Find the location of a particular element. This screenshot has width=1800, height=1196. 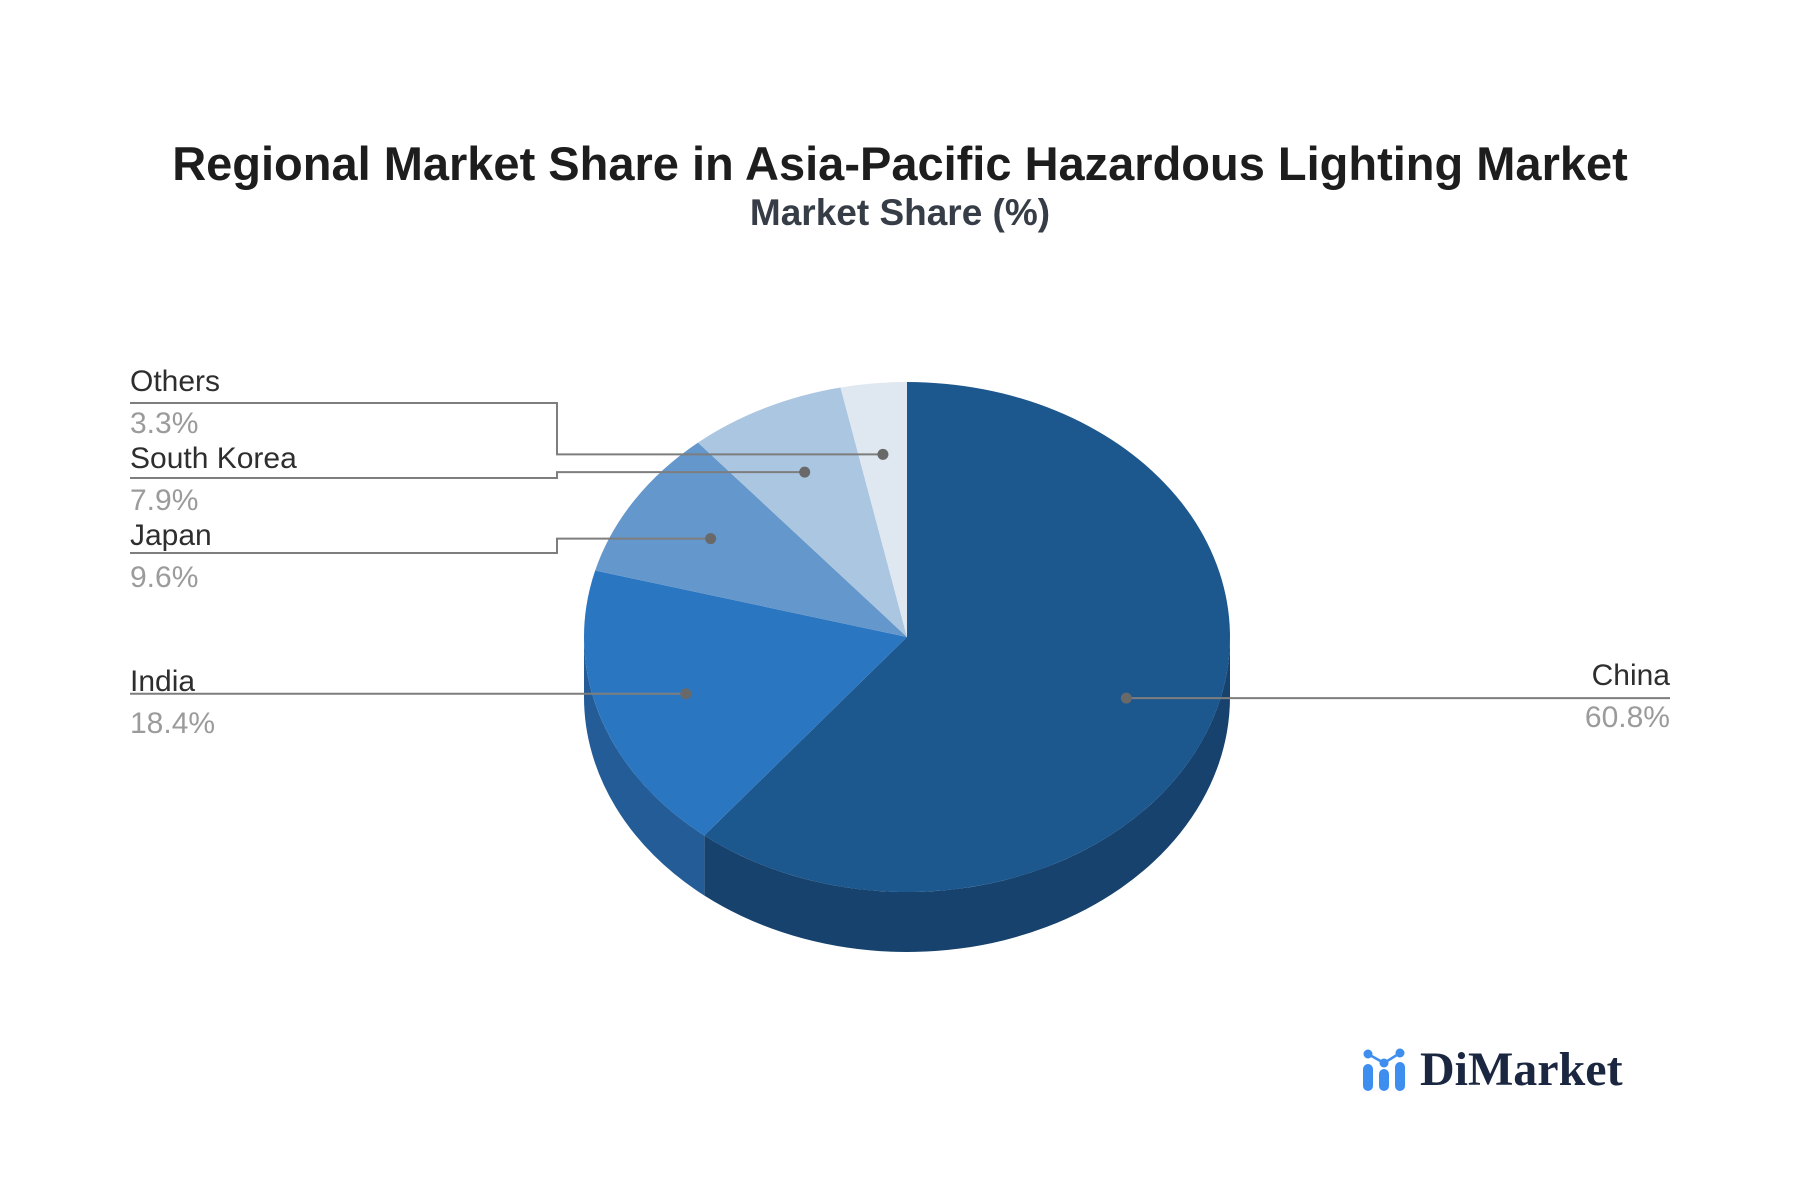

watermark-logo: DiMarket is located at coordinates (1490, 1069).